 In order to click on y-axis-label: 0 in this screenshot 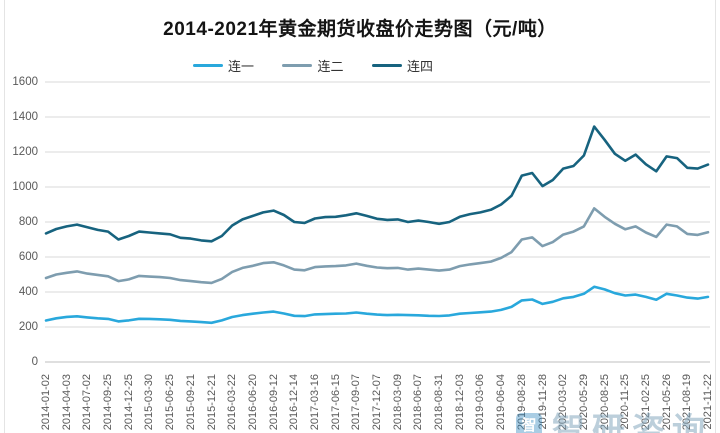, I will do `click(34, 362)`.